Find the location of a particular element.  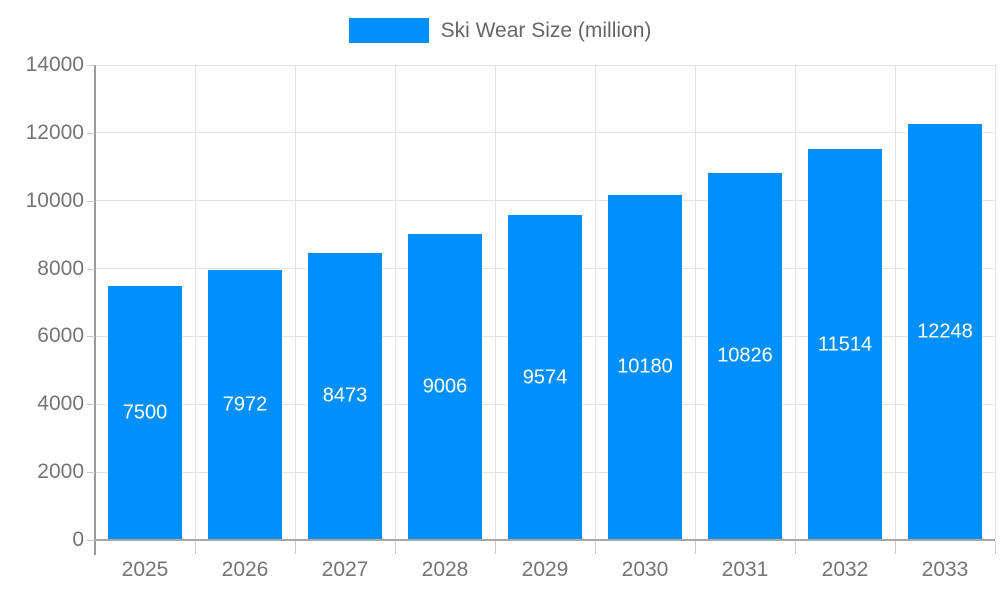

bar-value-label: 11514 is located at coordinates (845, 344).